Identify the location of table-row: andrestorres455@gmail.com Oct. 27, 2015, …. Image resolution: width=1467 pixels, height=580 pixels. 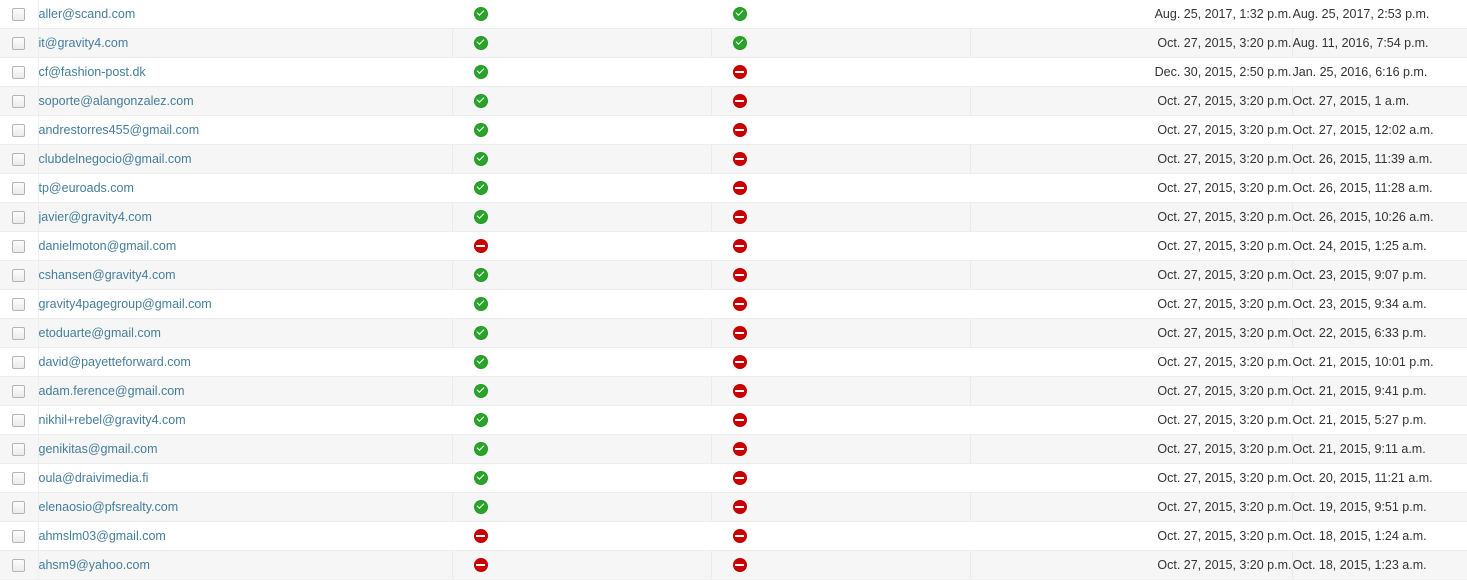
(733, 130).